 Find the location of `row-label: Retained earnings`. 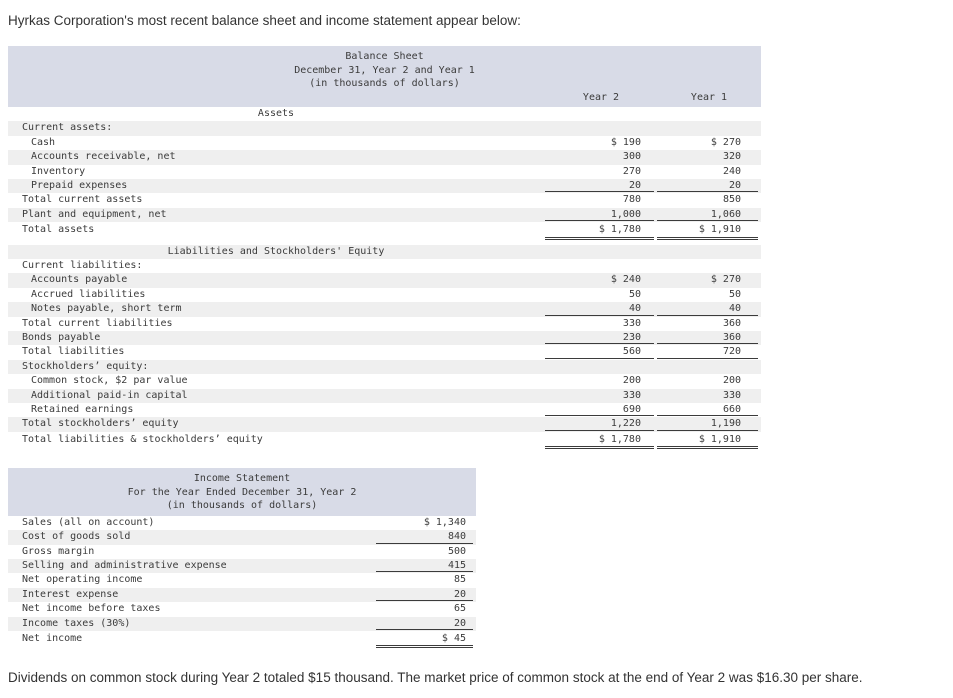

row-label: Retained earnings is located at coordinates (82, 410).